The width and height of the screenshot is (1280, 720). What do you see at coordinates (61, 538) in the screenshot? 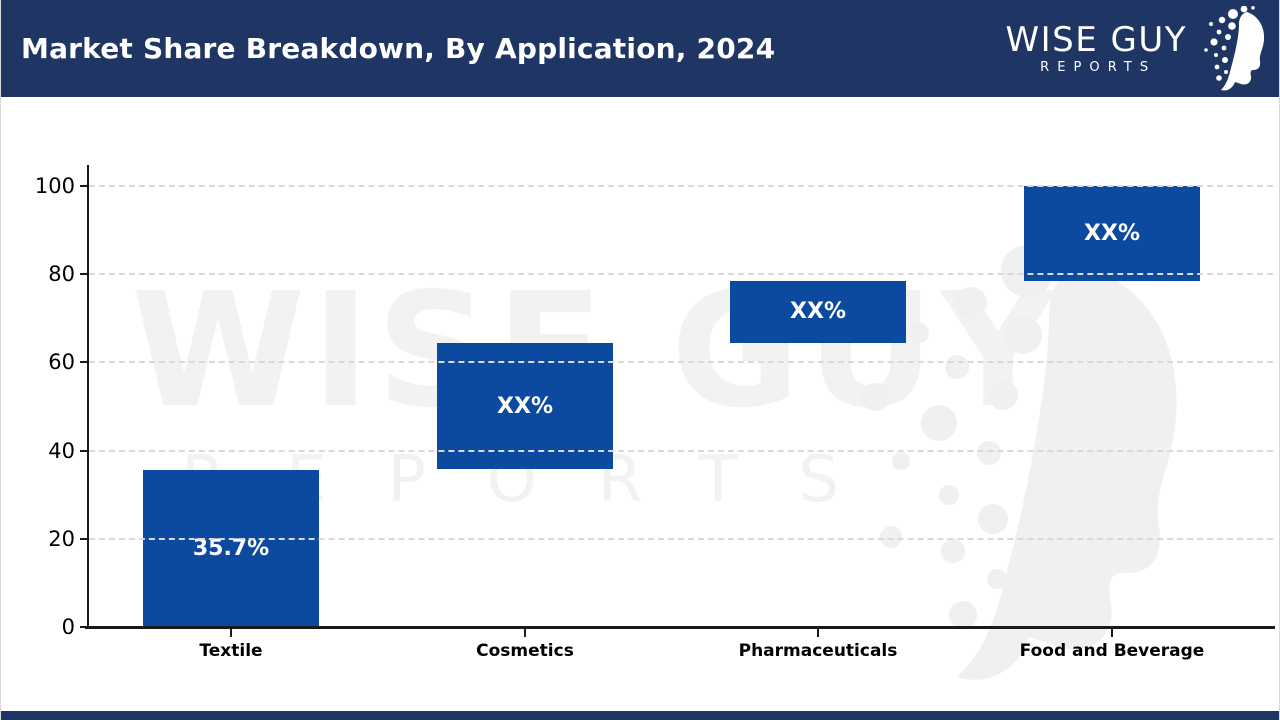
I see `y-tick-label: 20` at bounding box center [61, 538].